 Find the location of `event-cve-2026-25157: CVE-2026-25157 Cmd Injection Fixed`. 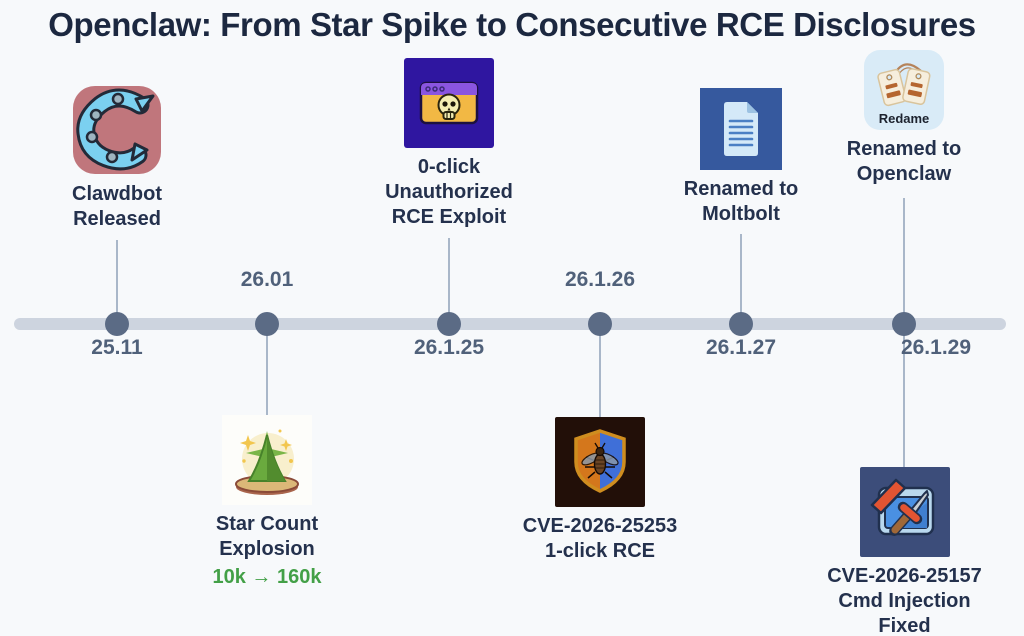

event-cve-2026-25157: CVE-2026-25157 Cmd Injection Fixed is located at coordinates (904, 551).